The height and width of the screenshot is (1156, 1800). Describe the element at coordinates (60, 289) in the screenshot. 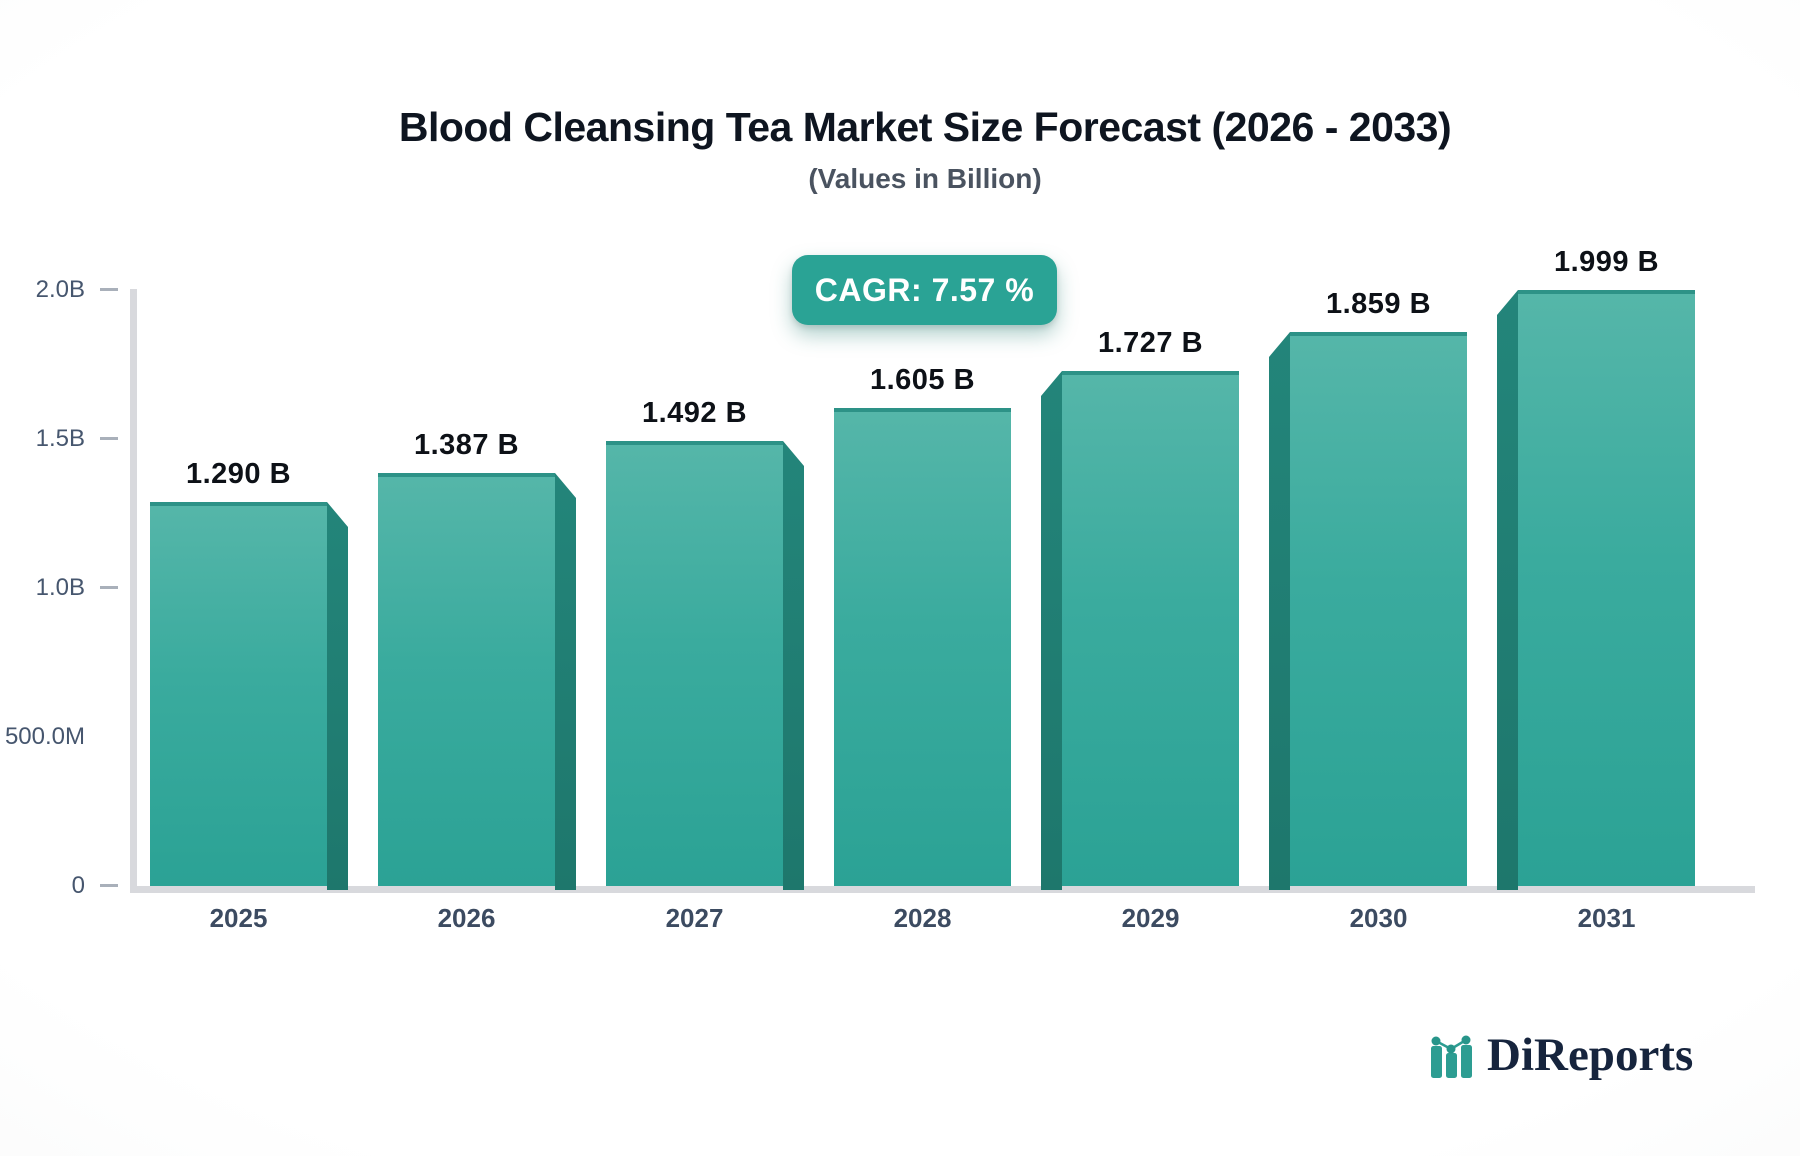

I see `y-tick-label: 2.0B` at that location.